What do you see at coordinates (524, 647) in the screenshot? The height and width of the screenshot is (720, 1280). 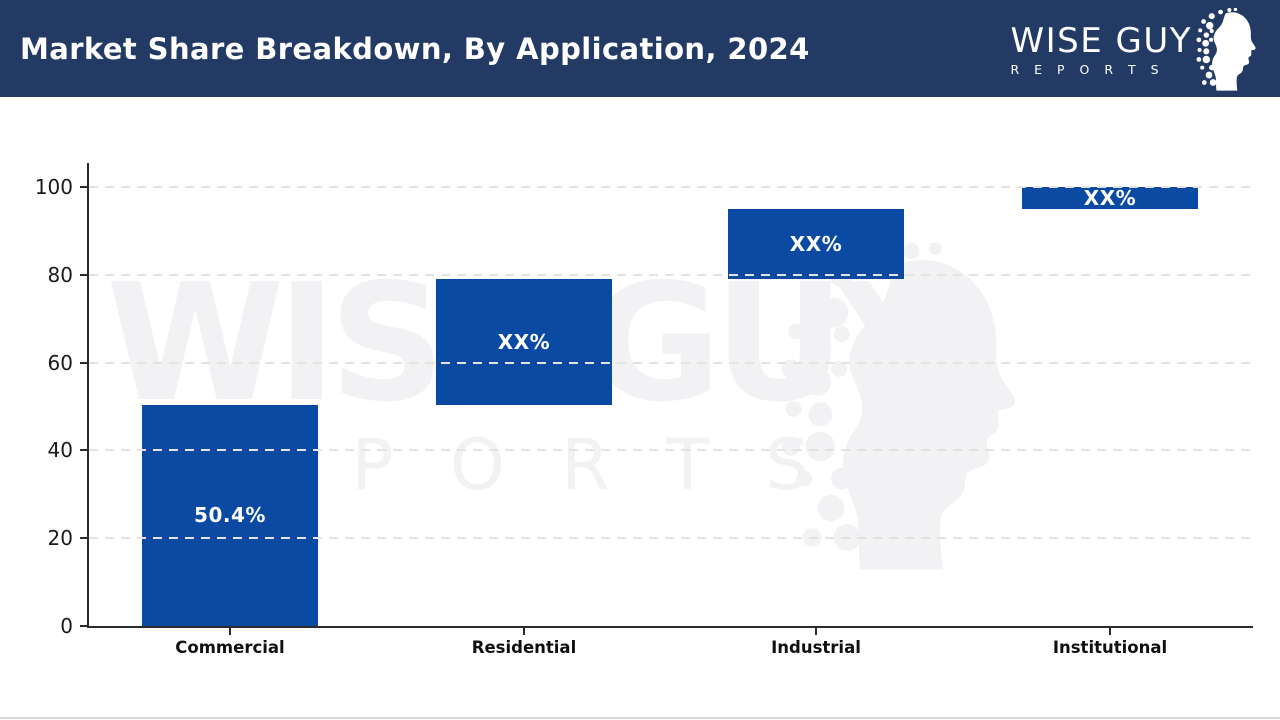 I see `x-category-label: Residential` at bounding box center [524, 647].